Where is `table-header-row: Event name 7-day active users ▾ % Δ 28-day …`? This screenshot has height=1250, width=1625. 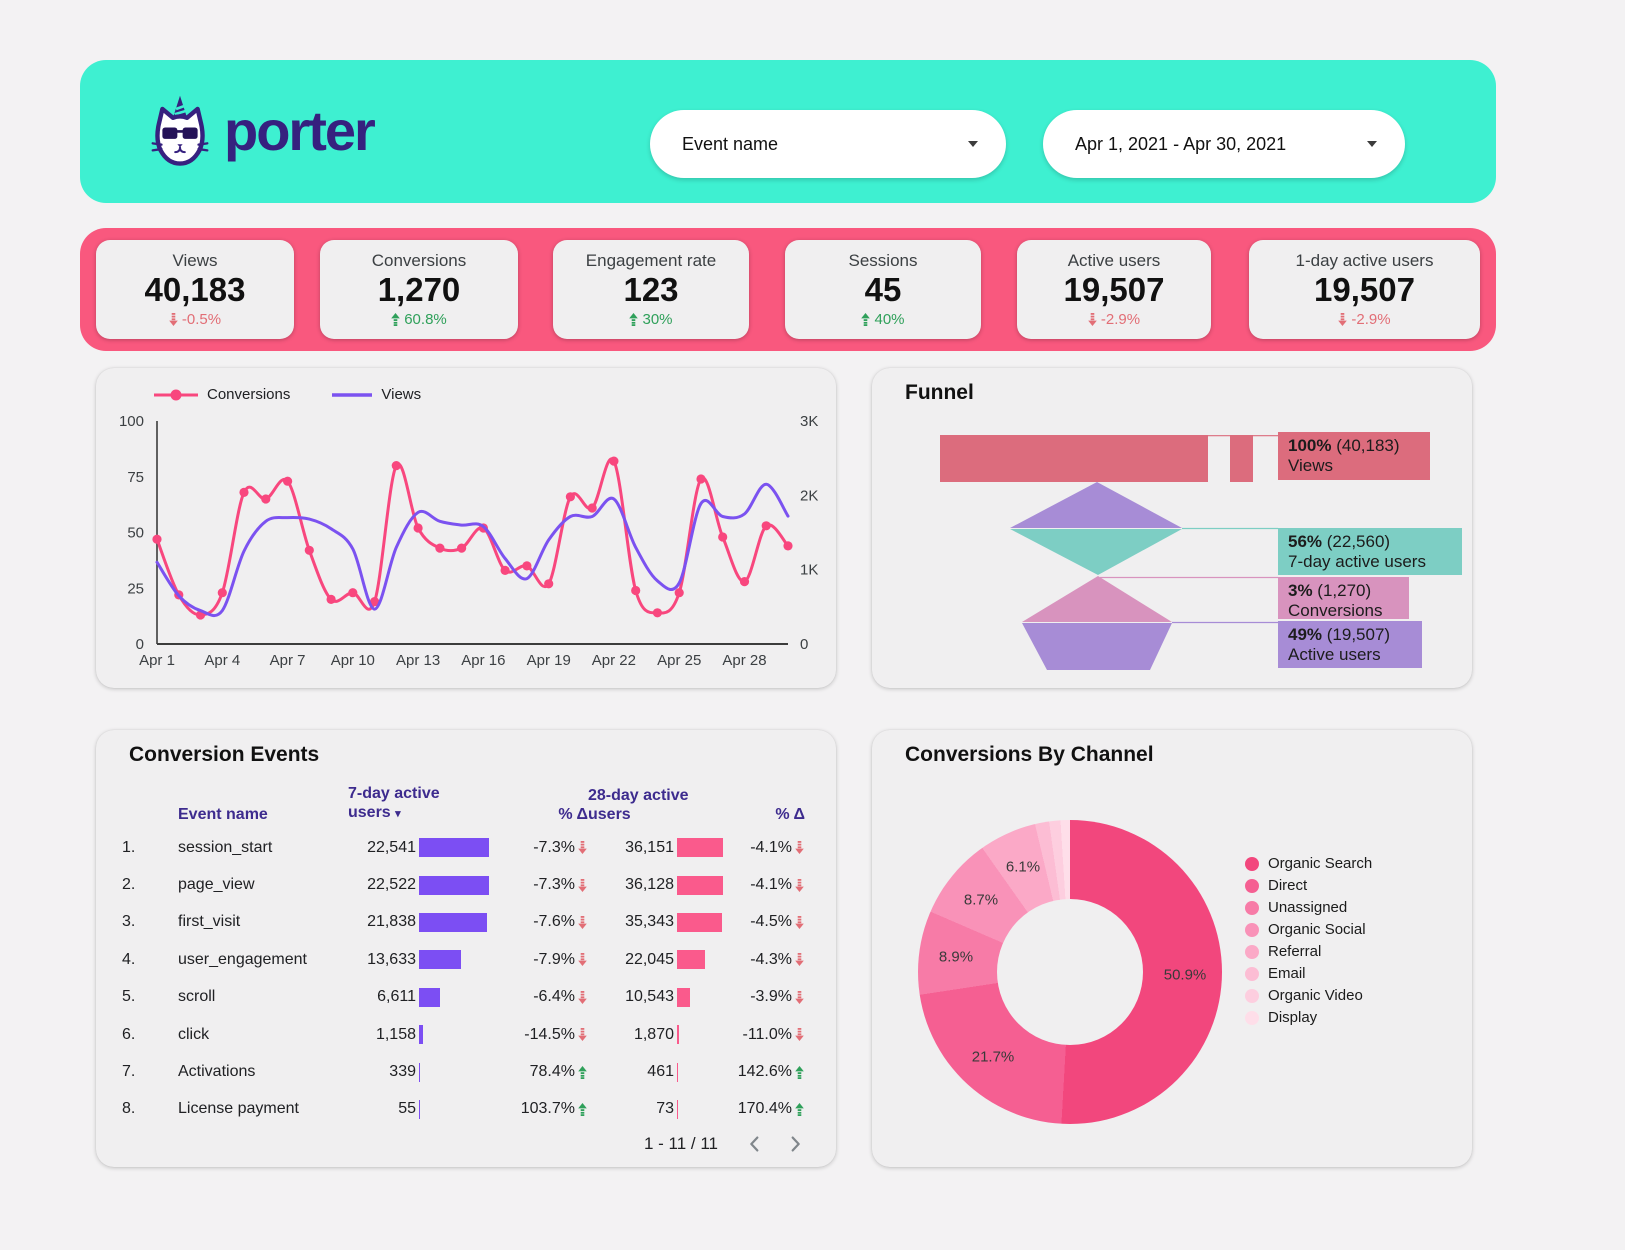
table-header-row: Event name 7-day active users ▾ % Δ 28-day … is located at coordinates (465, 803).